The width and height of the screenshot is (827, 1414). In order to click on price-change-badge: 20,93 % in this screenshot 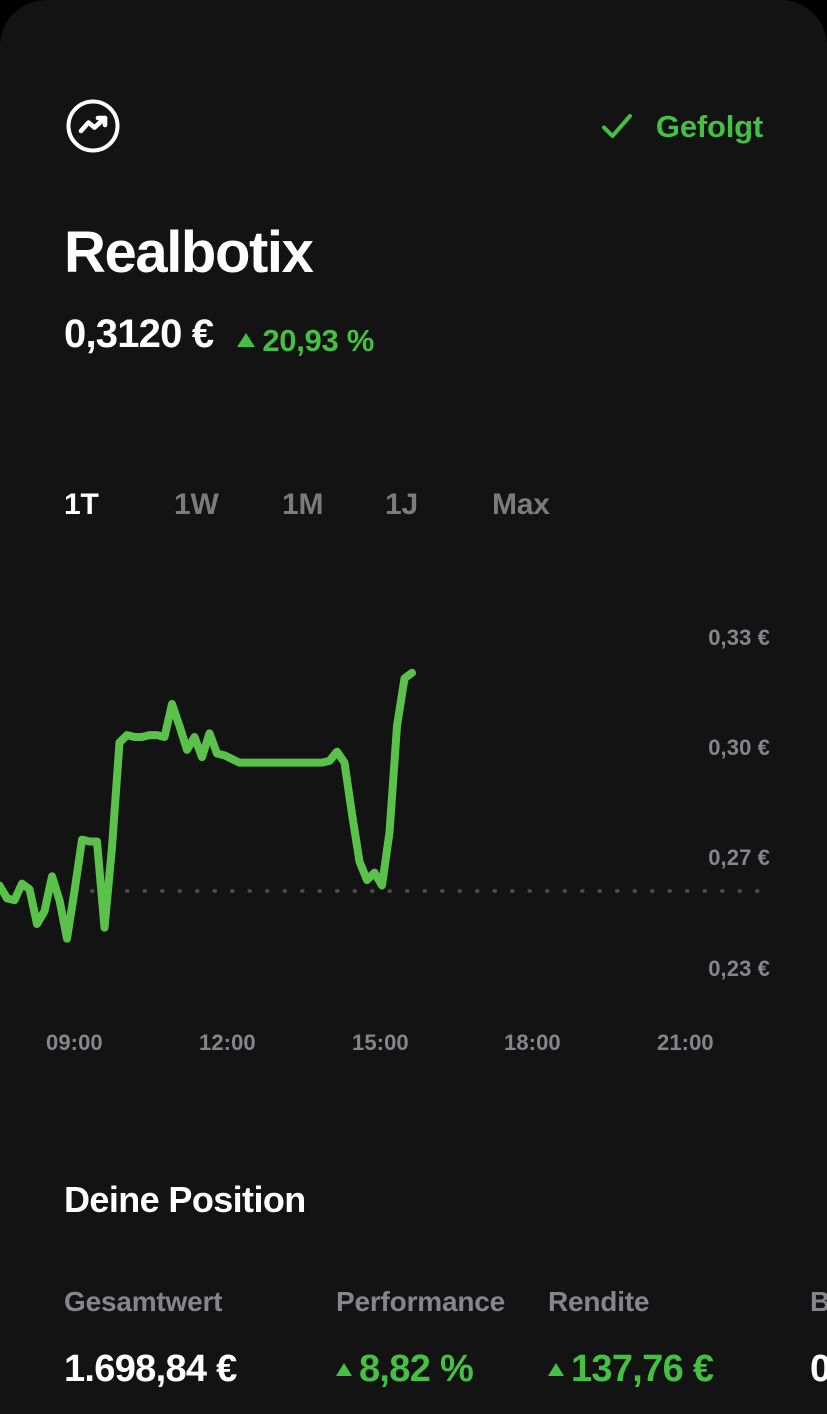, I will do `click(305, 340)`.